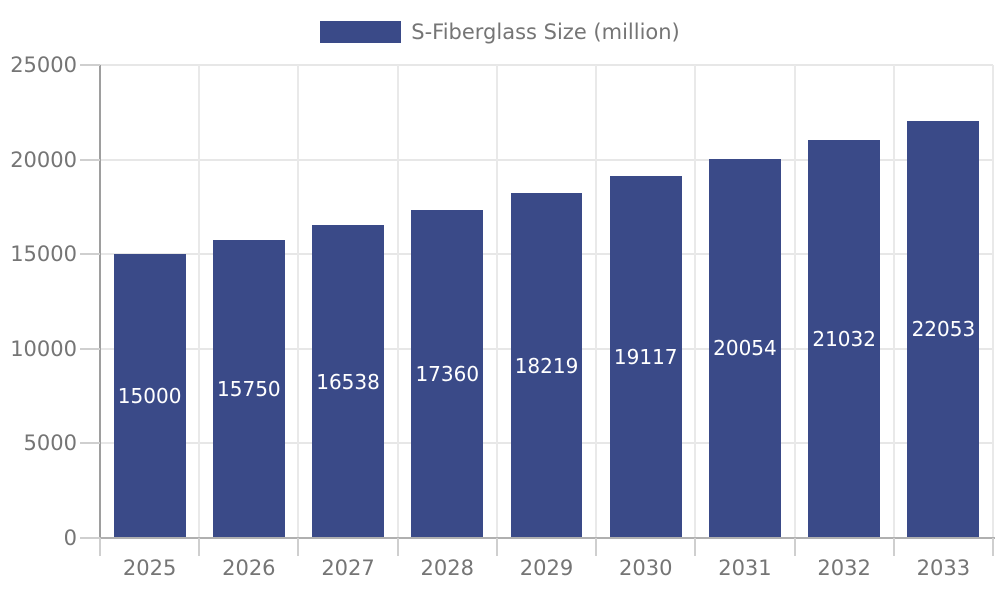 The width and height of the screenshot is (1000, 600). What do you see at coordinates (547, 538) in the screenshot?
I see `x-axis-line` at bounding box center [547, 538].